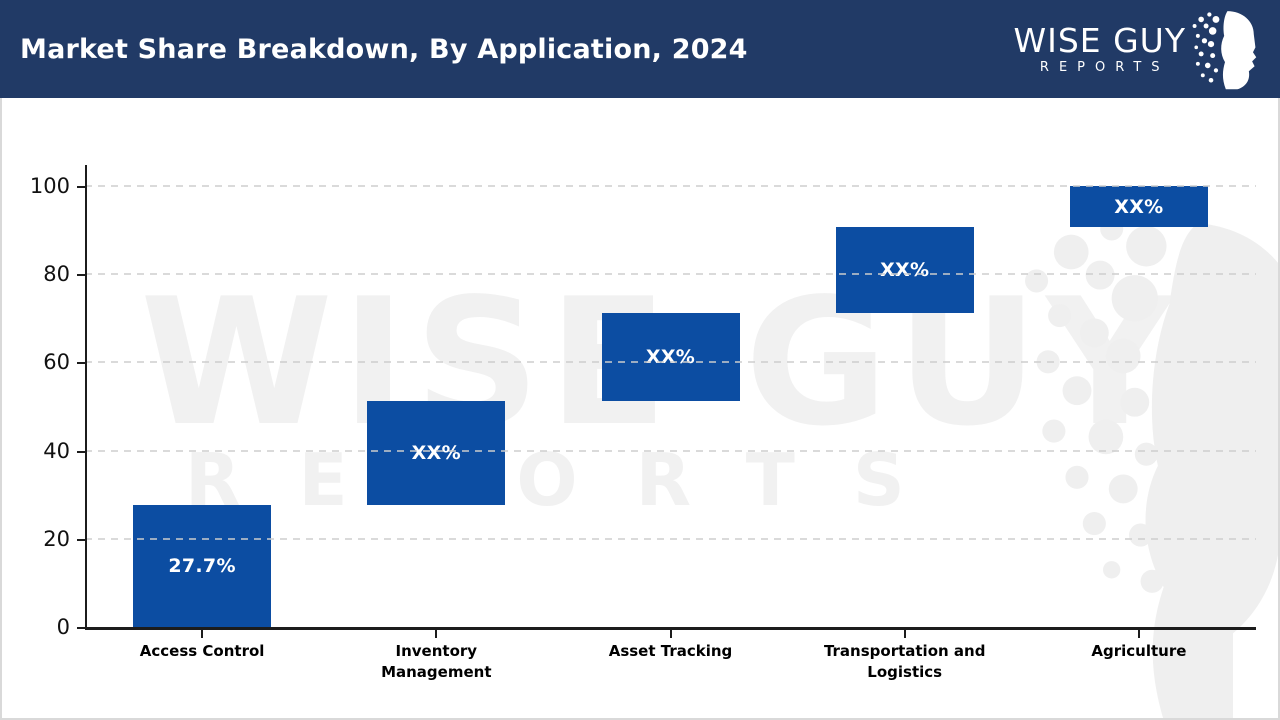 The image size is (1280, 720). I want to click on y-axis-line, so click(86, 397).